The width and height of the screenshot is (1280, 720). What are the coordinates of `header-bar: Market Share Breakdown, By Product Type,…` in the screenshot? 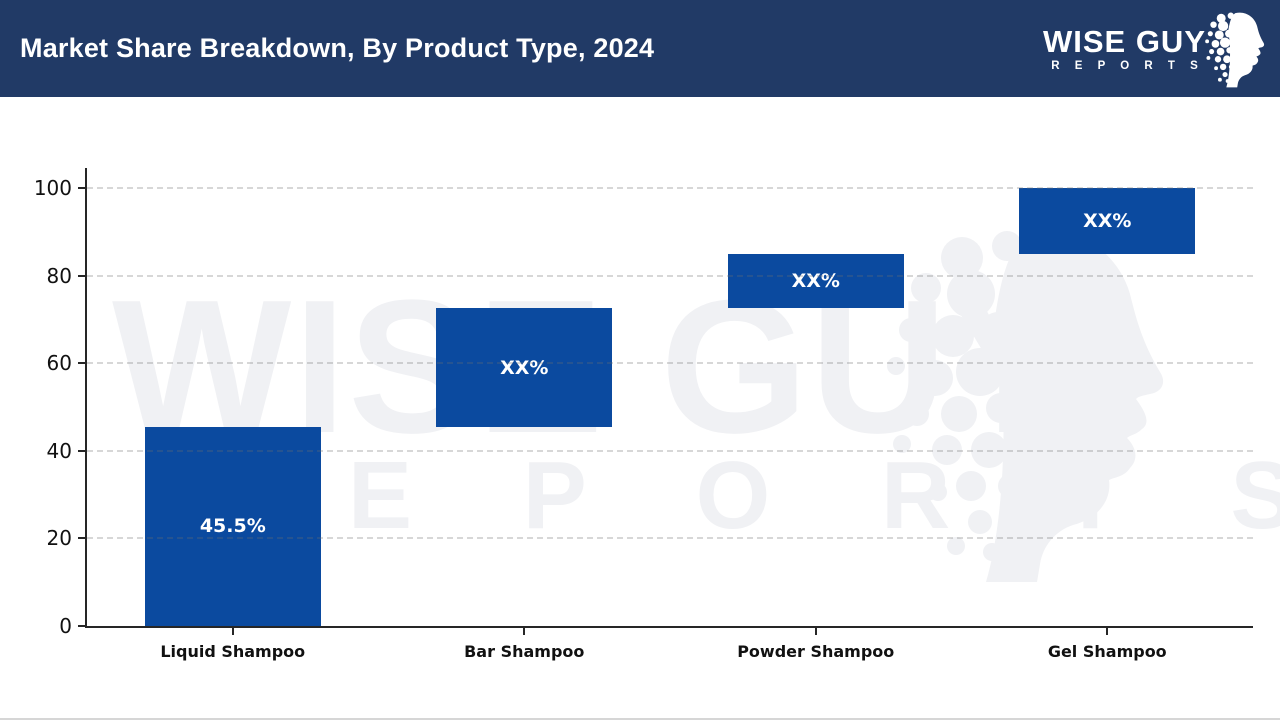 It's located at (640, 48).